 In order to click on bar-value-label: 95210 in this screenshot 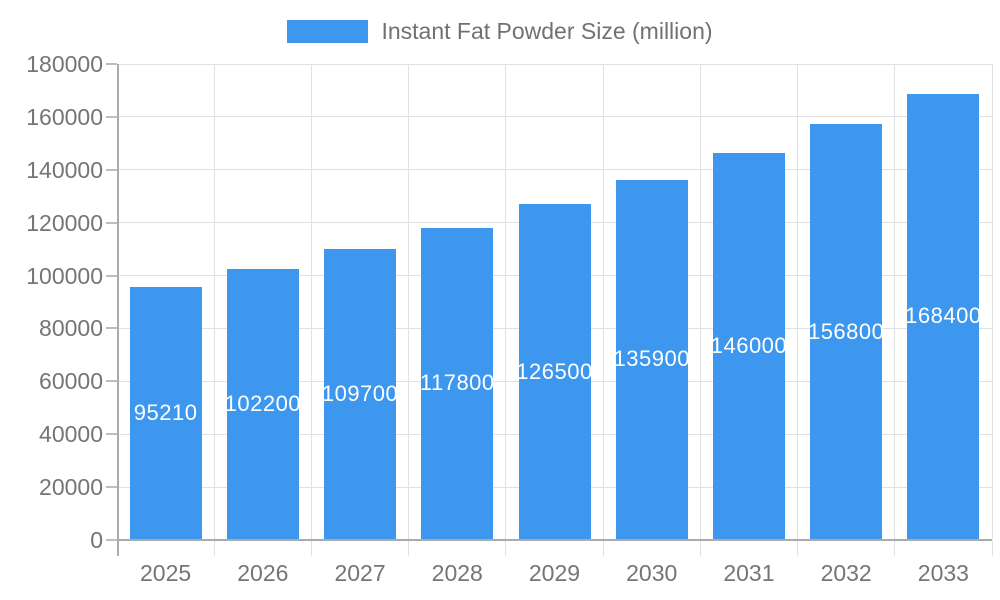, I will do `click(165, 413)`.